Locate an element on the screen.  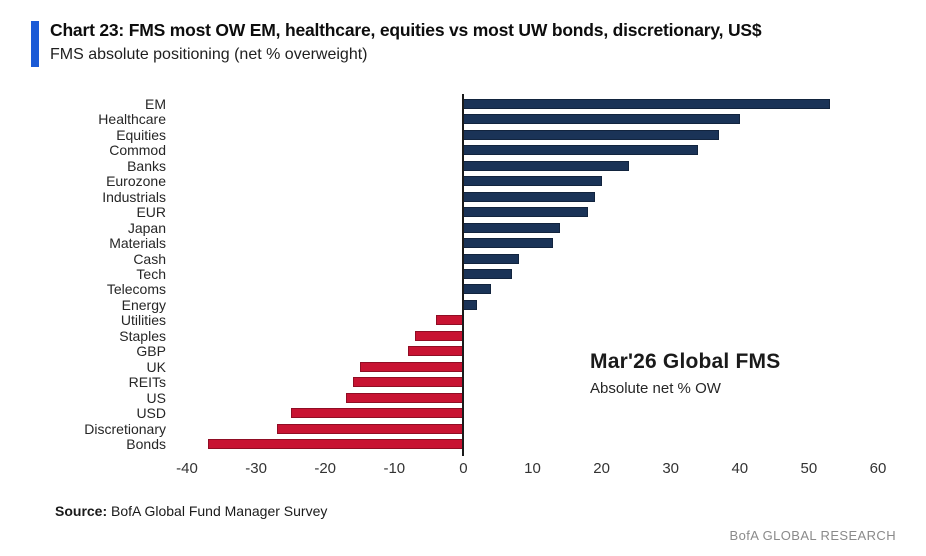
annotation-subtitle: Absolute net % OW is located at coordinates (655, 388).